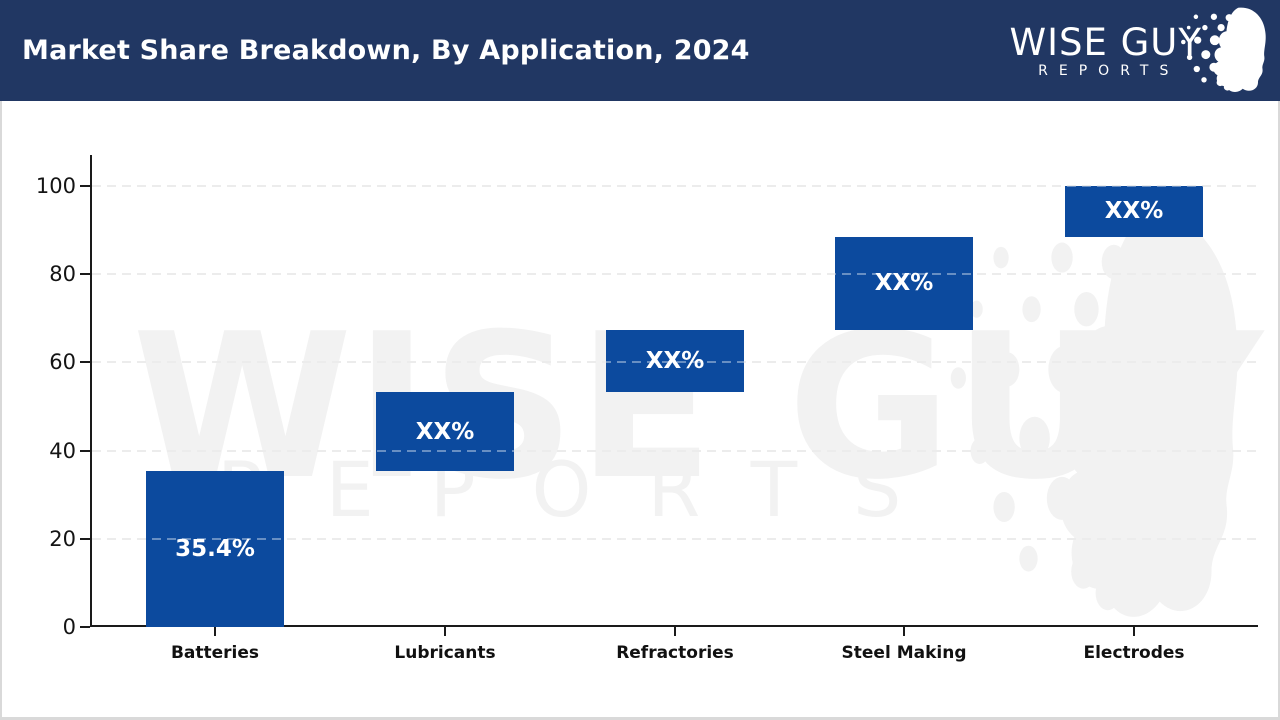 The image size is (1280, 720). What do you see at coordinates (1223, 49) in the screenshot?
I see `wiseguy-face-icon` at bounding box center [1223, 49].